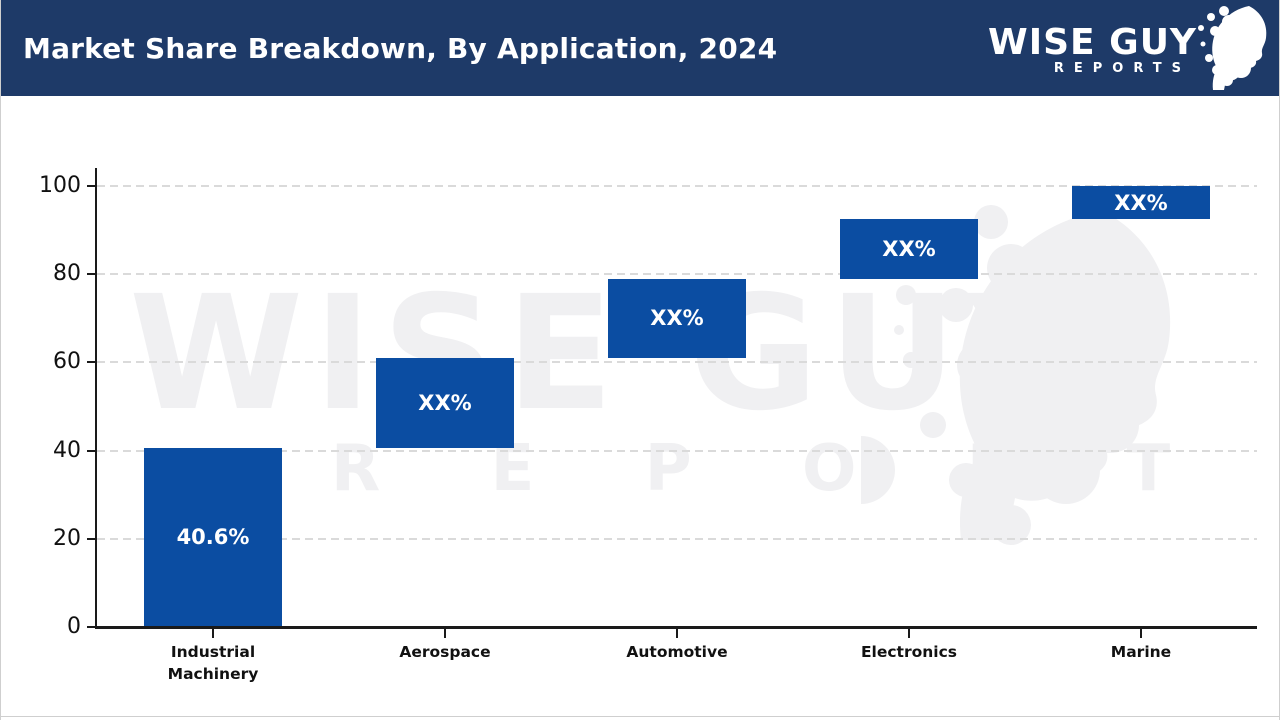 The height and width of the screenshot is (720, 1280). I want to click on x-category-label: Electronics, so click(909, 652).